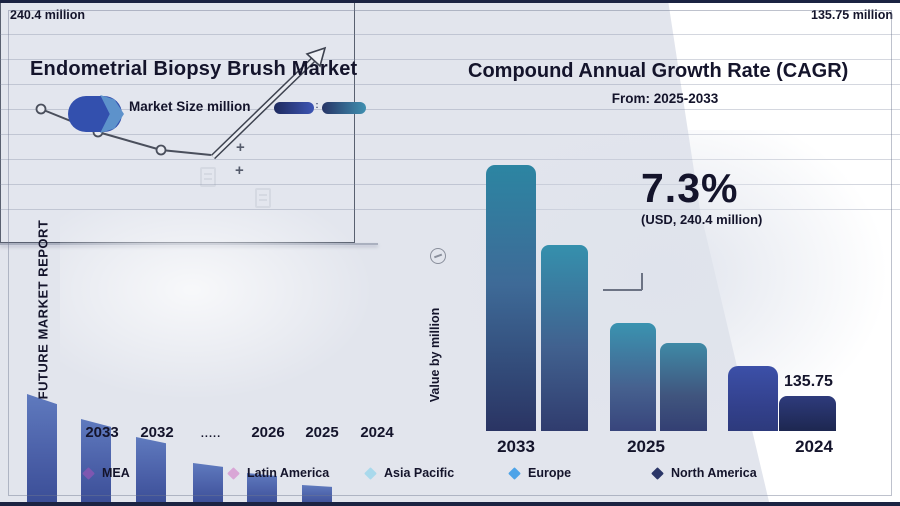 The height and width of the screenshot is (506, 900). Describe the element at coordinates (268, 432) in the screenshot. I see `x-label: 2026` at that location.